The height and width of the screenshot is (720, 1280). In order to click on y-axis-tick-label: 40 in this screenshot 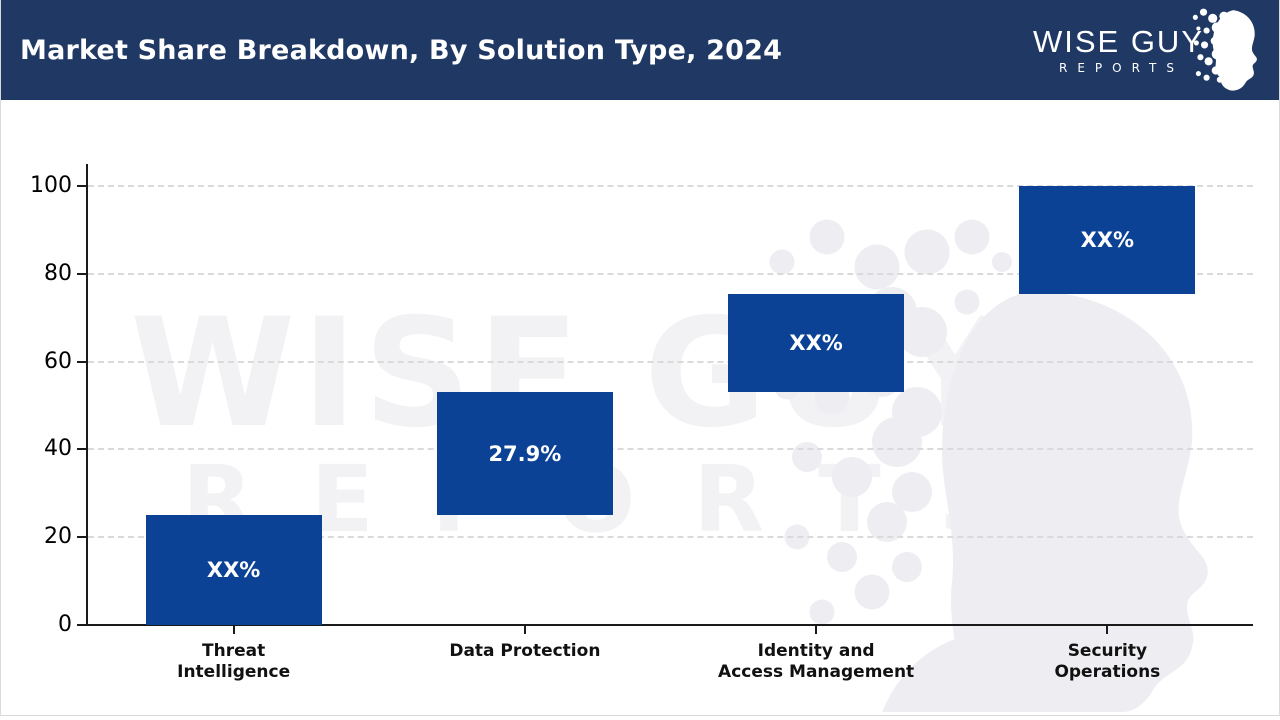, I will do `click(58, 449)`.